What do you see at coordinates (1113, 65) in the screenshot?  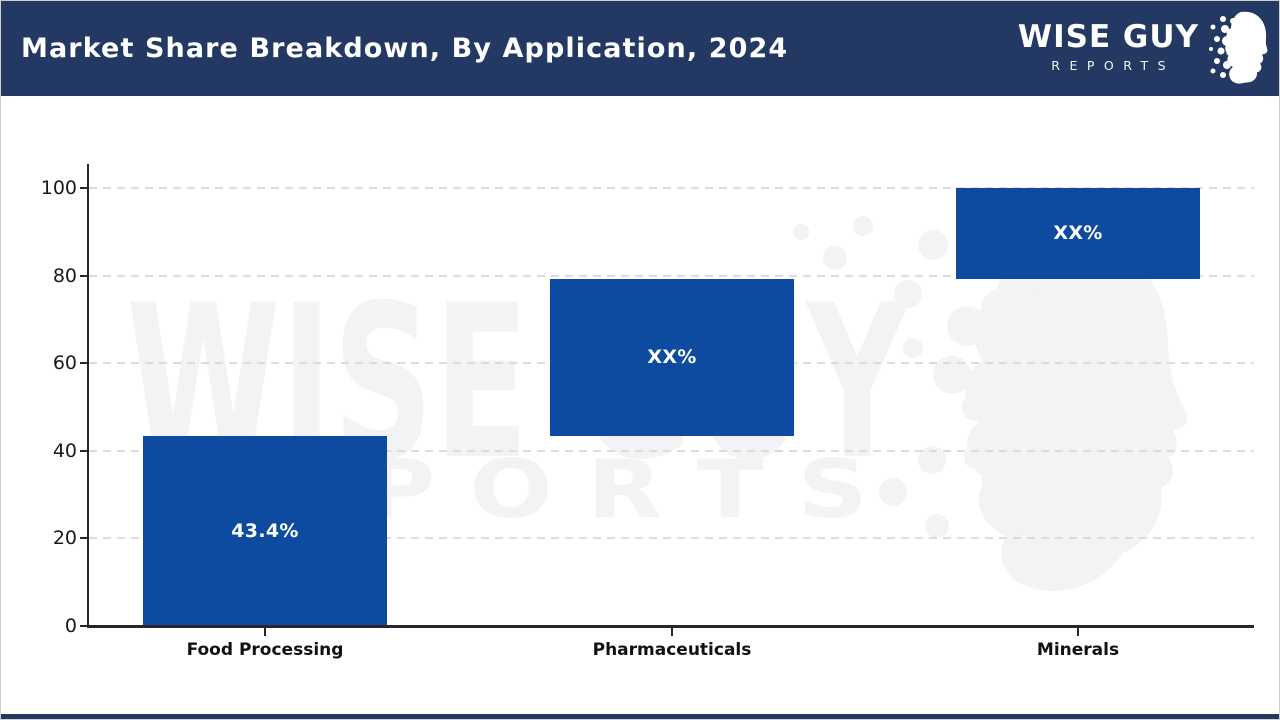 I see `logo-reports-label: REPORTS` at bounding box center [1113, 65].